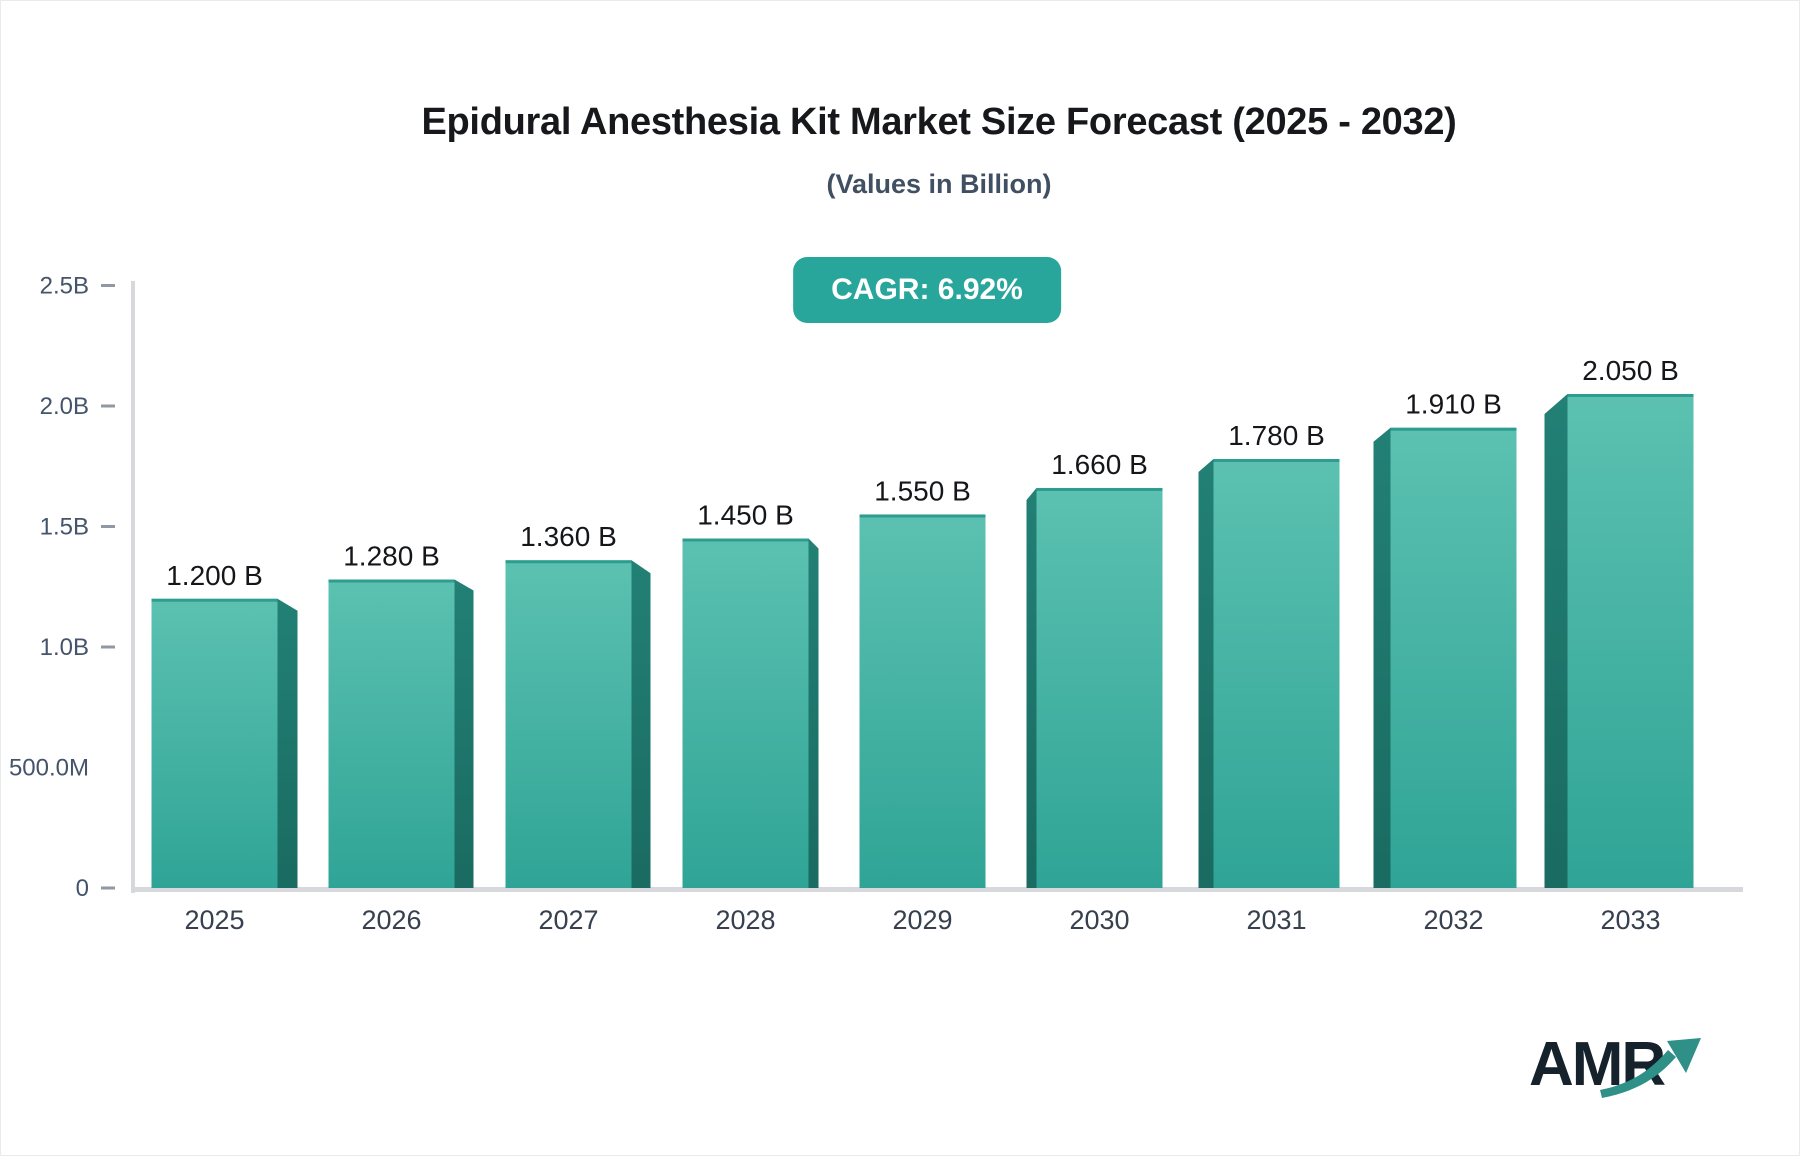  What do you see at coordinates (49, 768) in the screenshot?
I see `y-tick-label: 500.0M` at bounding box center [49, 768].